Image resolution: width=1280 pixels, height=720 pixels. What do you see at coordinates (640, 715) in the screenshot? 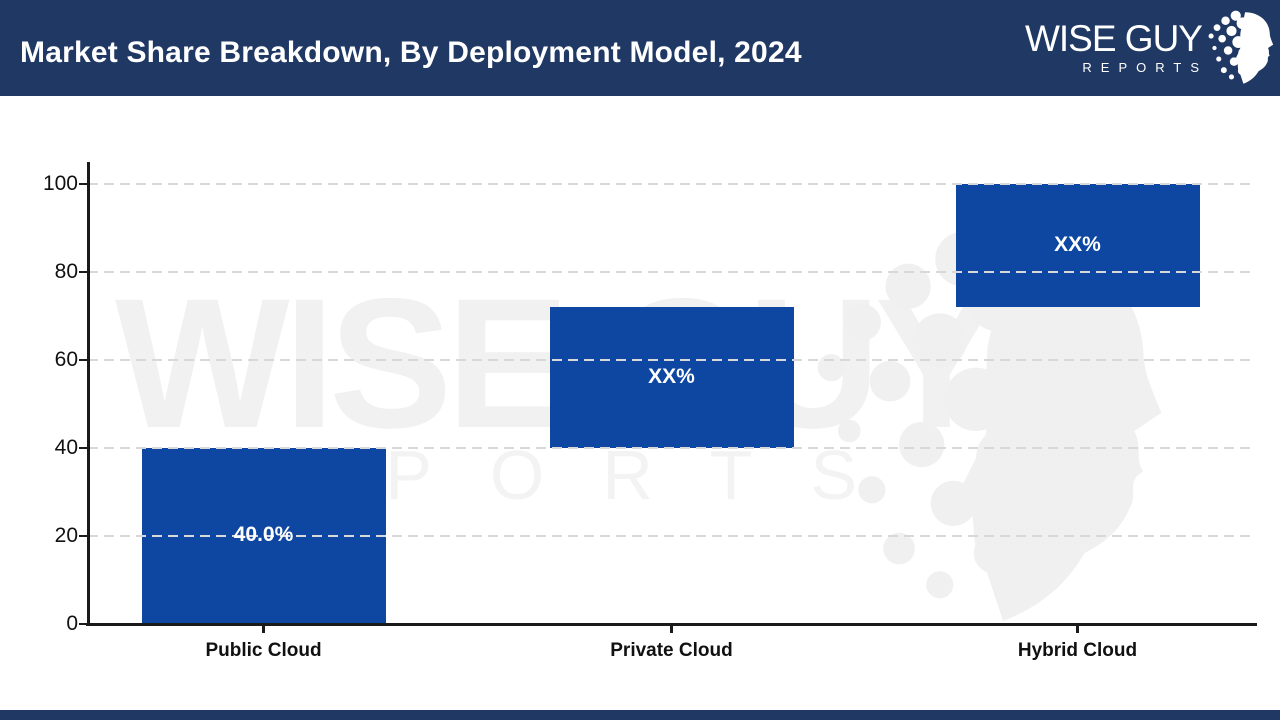
I see `footer-bar` at bounding box center [640, 715].